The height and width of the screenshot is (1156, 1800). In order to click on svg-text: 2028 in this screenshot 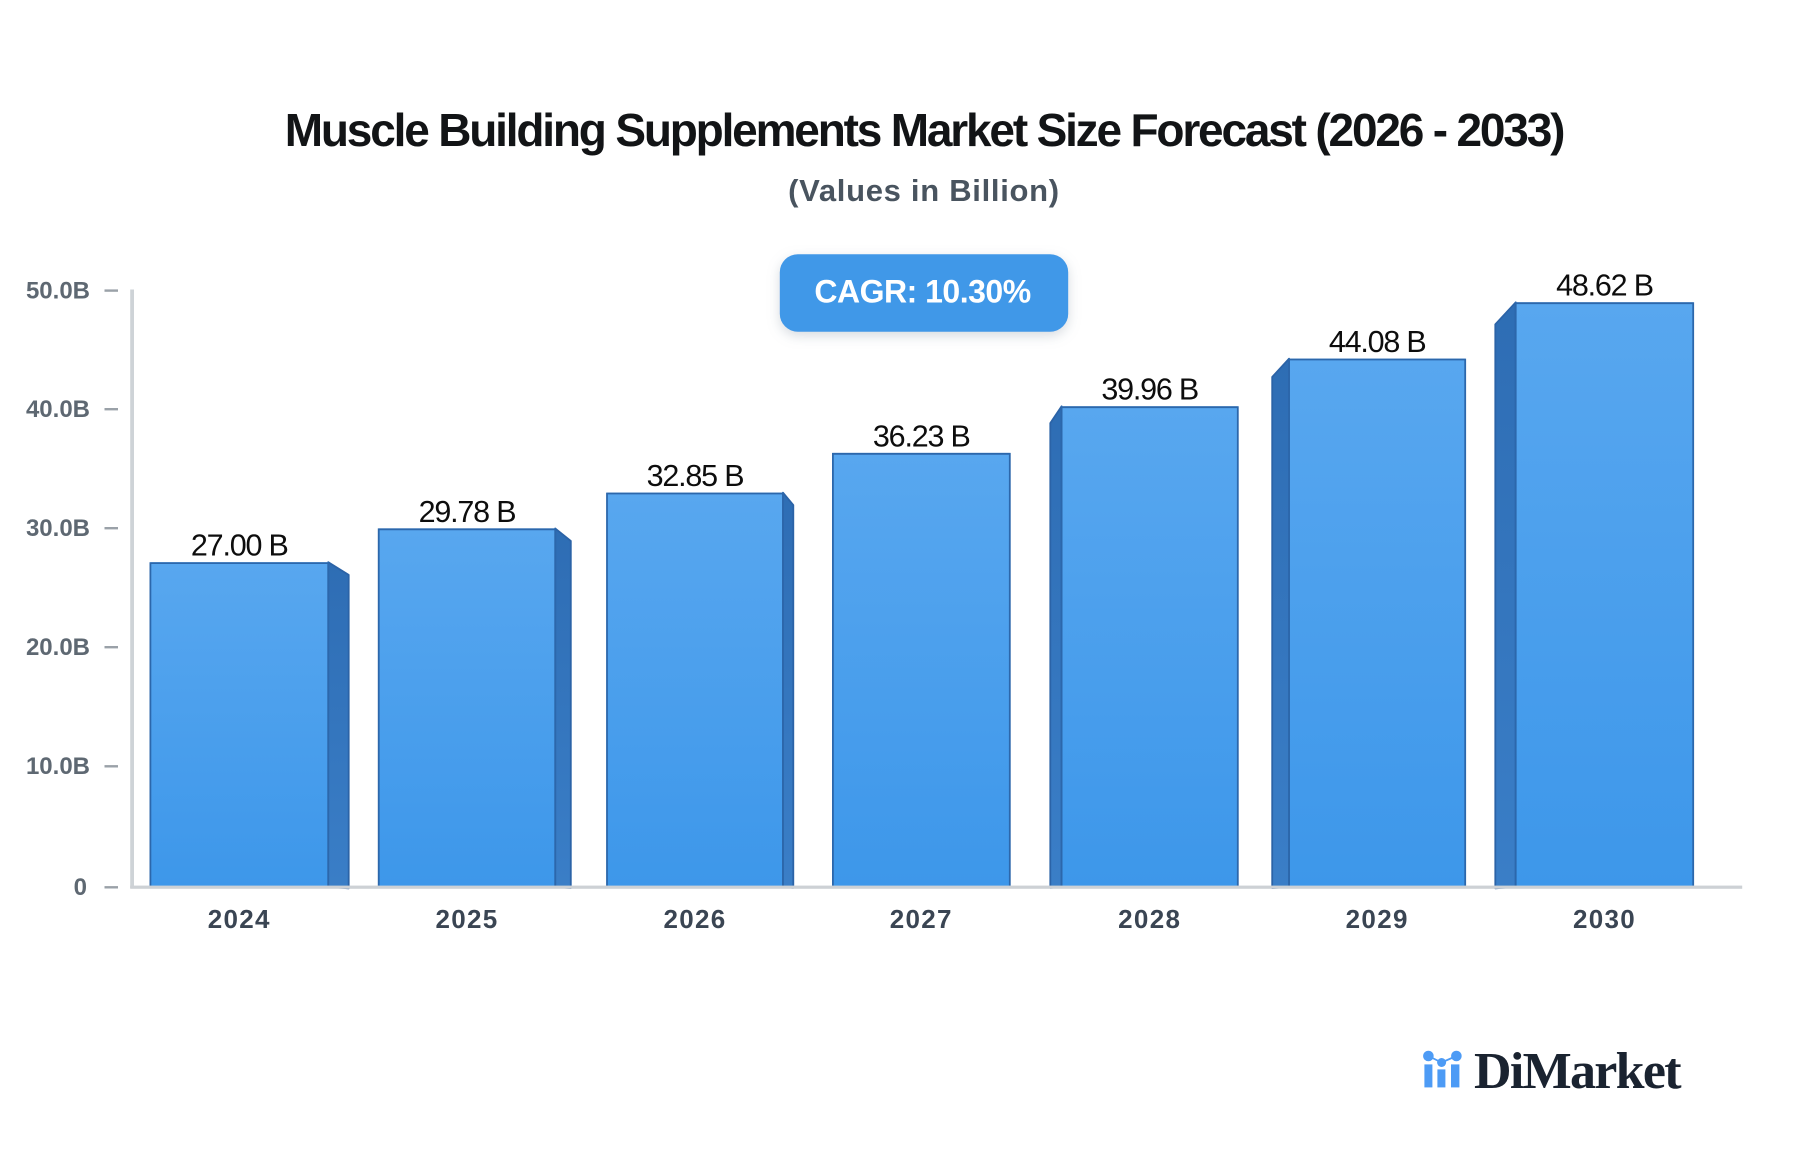, I will do `click(1149, 919)`.